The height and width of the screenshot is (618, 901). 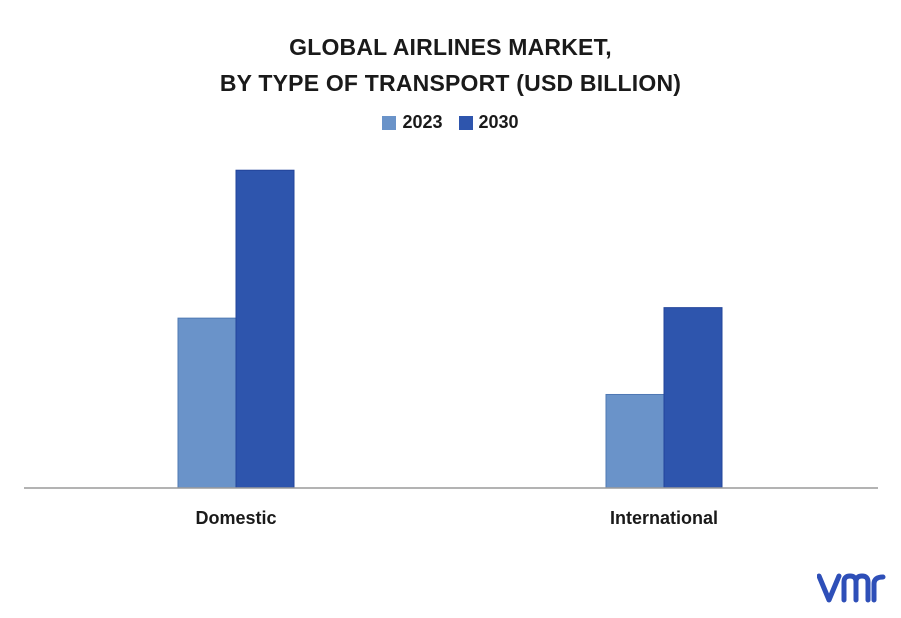 What do you see at coordinates (498, 122) in the screenshot?
I see `legend-label-2030: 2030` at bounding box center [498, 122].